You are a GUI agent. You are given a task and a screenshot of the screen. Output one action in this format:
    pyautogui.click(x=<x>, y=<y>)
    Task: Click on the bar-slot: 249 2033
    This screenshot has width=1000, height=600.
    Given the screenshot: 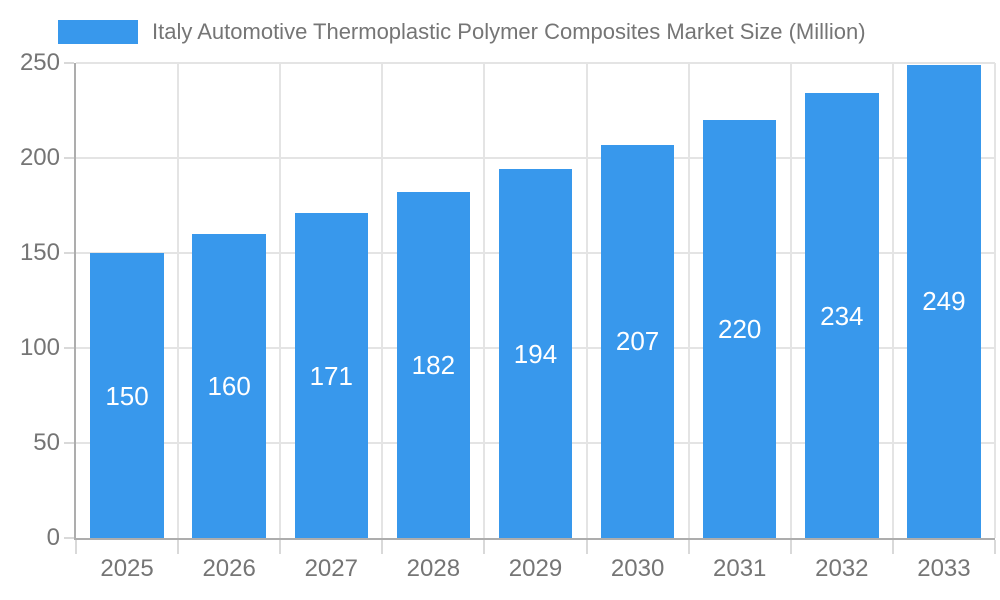 What is the action you would take?
    pyautogui.click(x=944, y=322)
    